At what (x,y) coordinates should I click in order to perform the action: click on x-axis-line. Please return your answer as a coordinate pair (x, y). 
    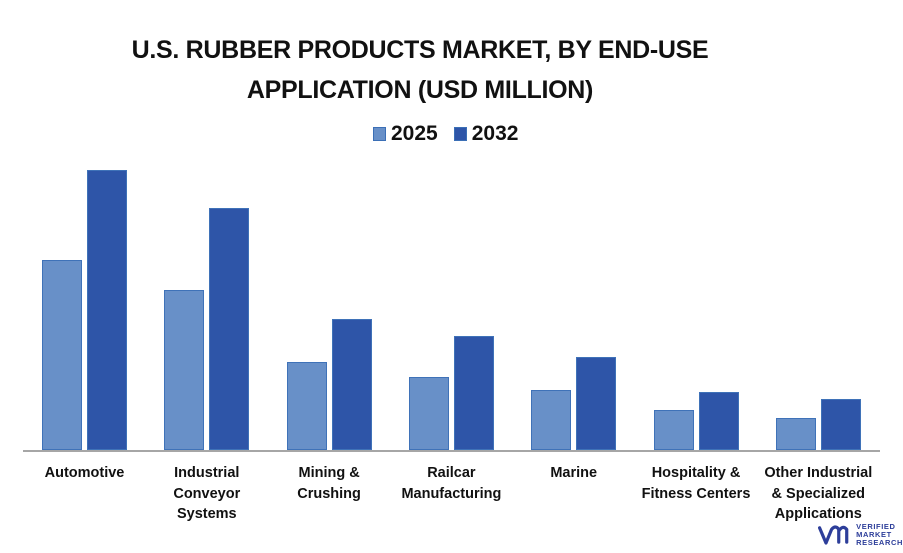
    Looking at the image, I should click on (451, 451).